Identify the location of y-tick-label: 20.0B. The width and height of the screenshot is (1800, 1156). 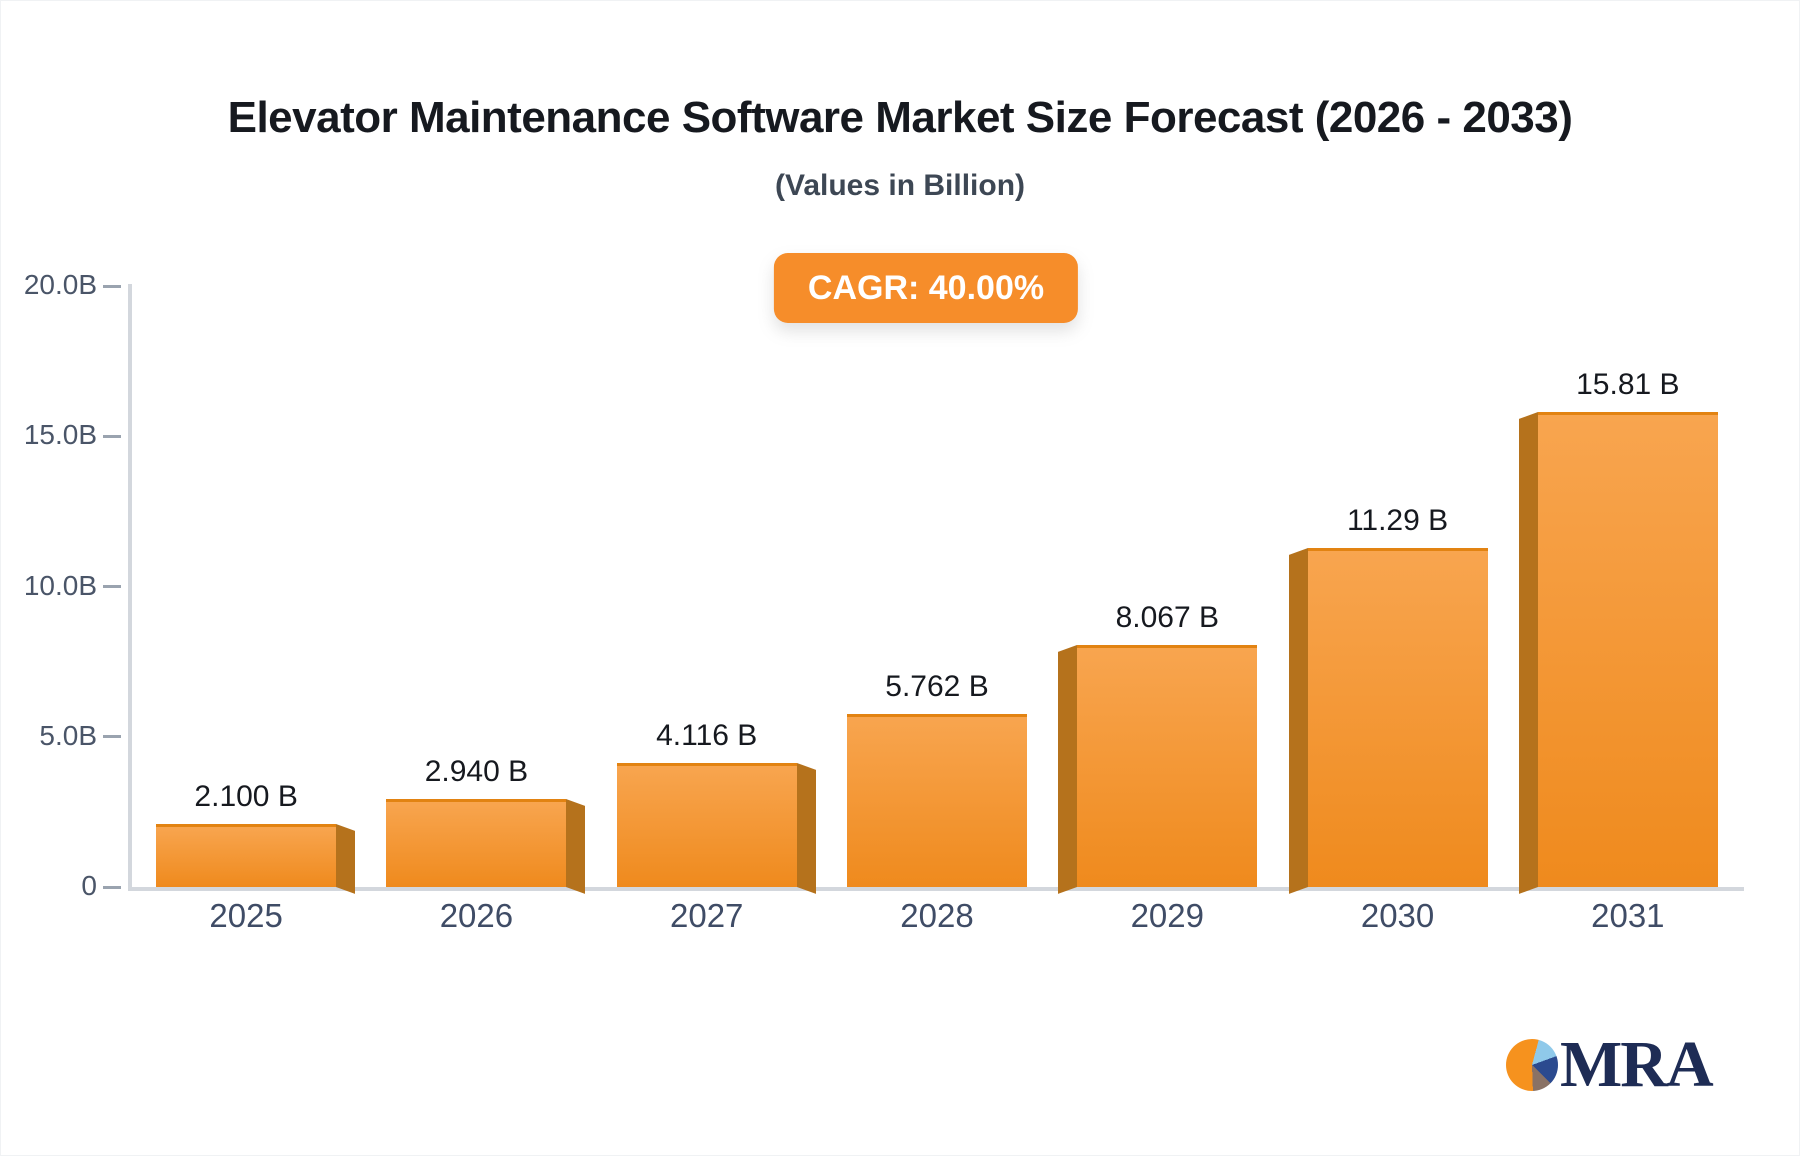
(60, 284).